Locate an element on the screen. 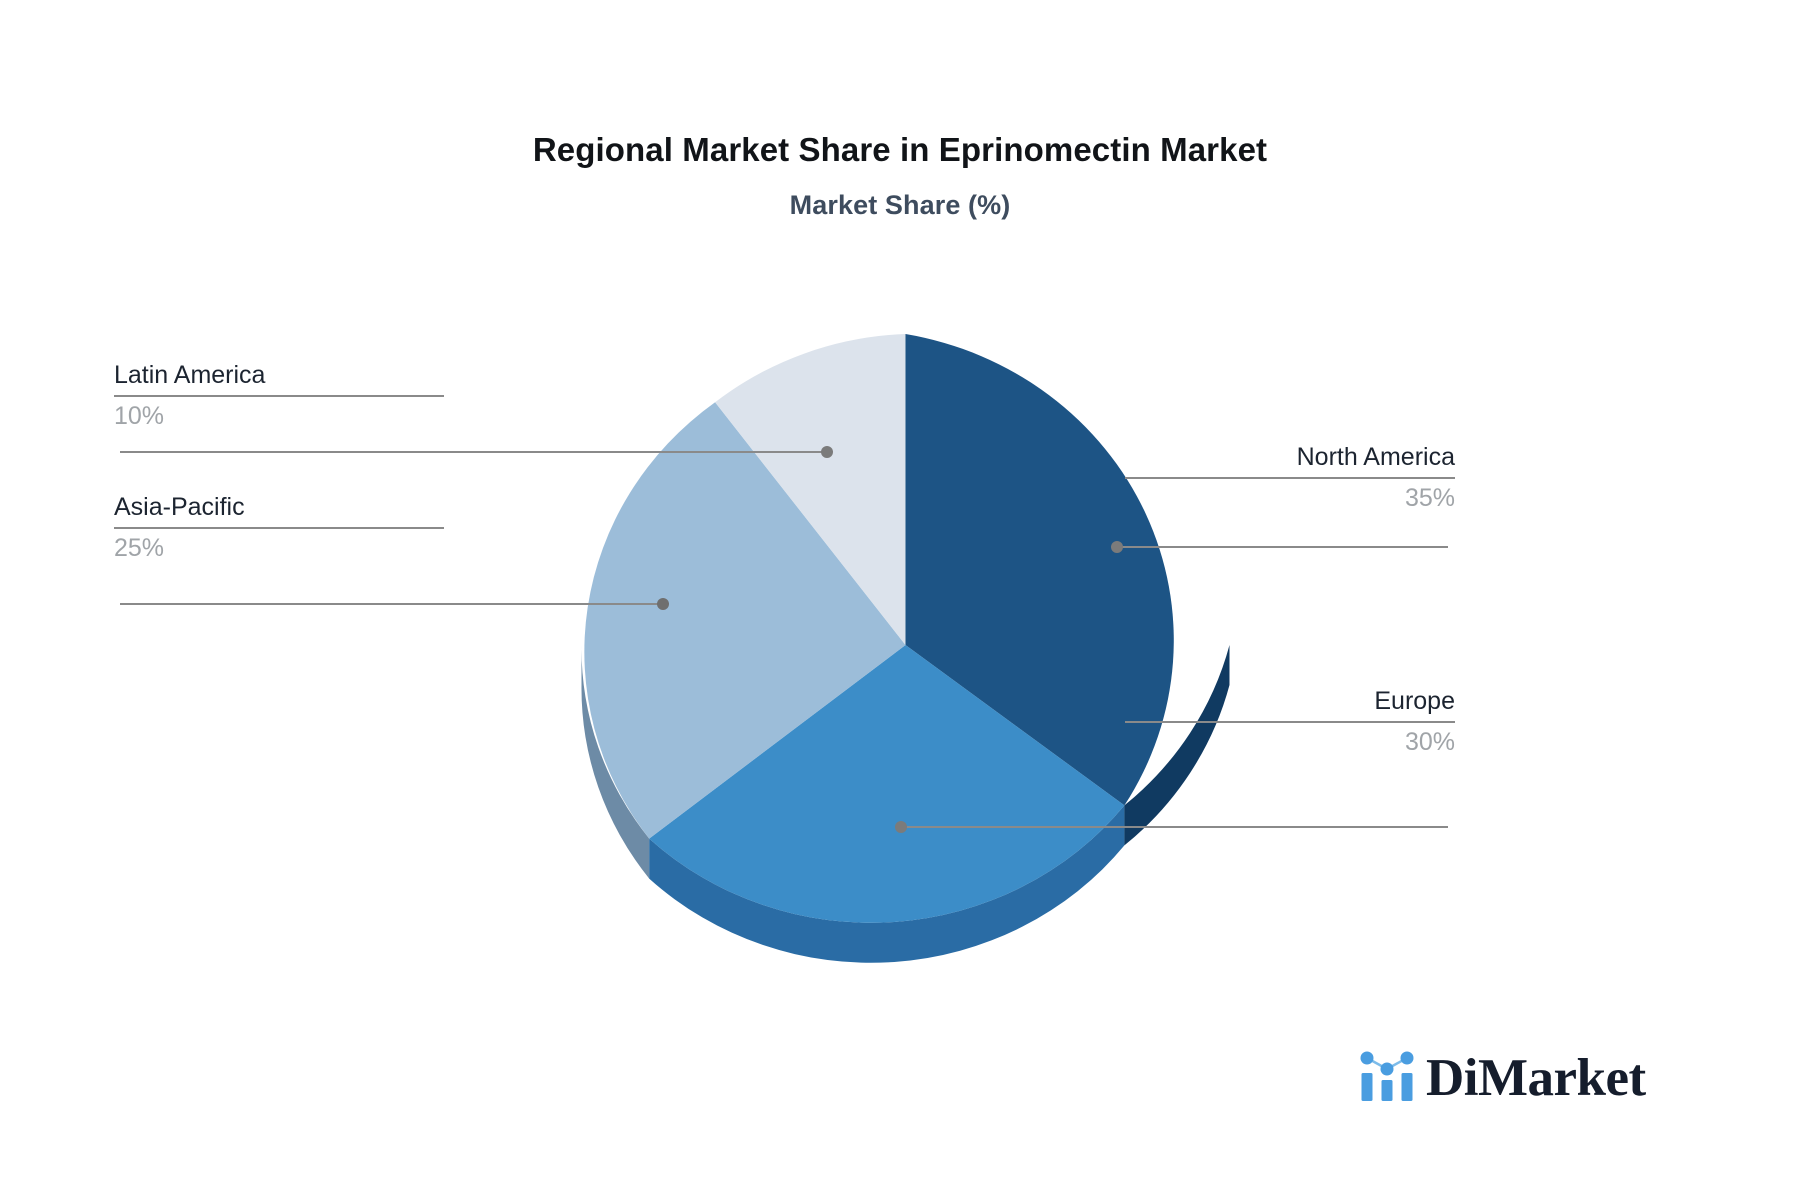  pie-side-north-america is located at coordinates (1177, 745).